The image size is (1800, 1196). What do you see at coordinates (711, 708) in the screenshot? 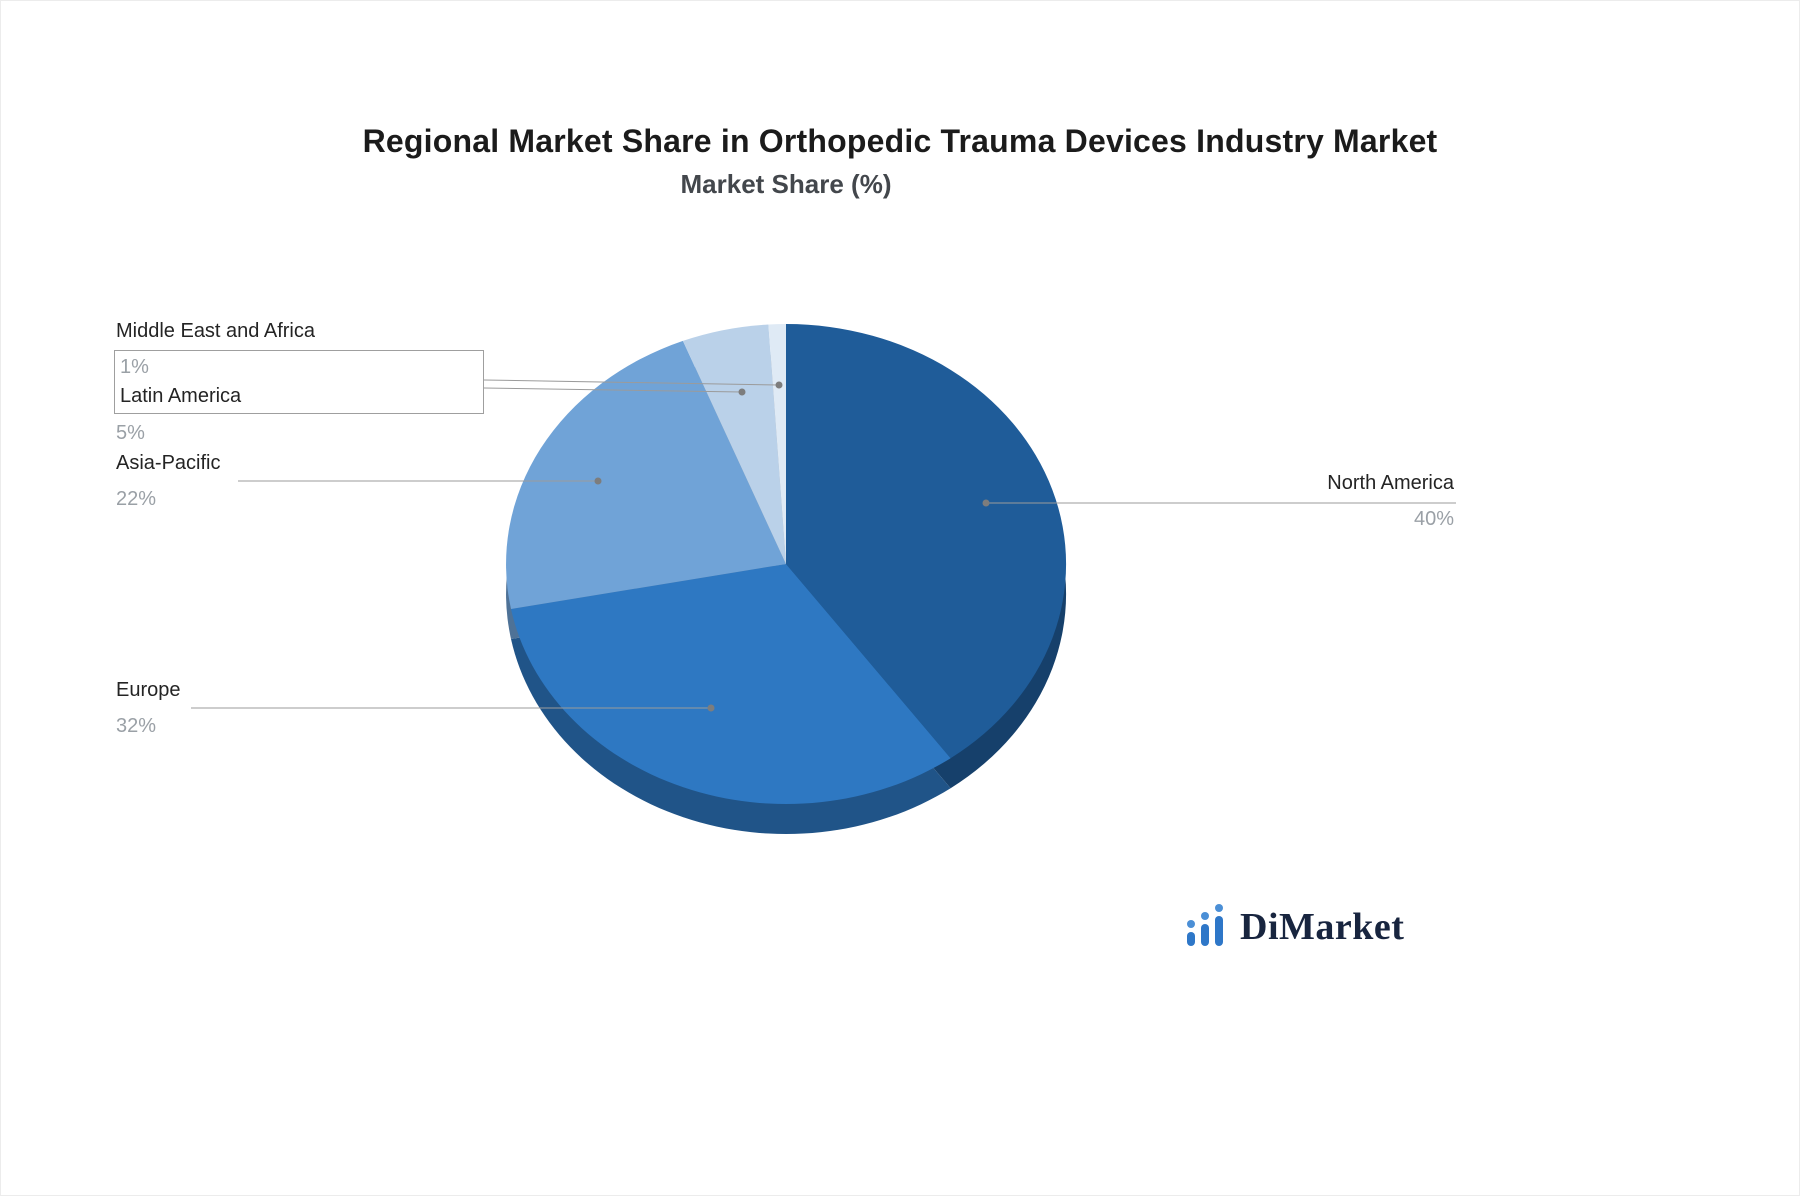
I see `leader-dot-europe` at bounding box center [711, 708].